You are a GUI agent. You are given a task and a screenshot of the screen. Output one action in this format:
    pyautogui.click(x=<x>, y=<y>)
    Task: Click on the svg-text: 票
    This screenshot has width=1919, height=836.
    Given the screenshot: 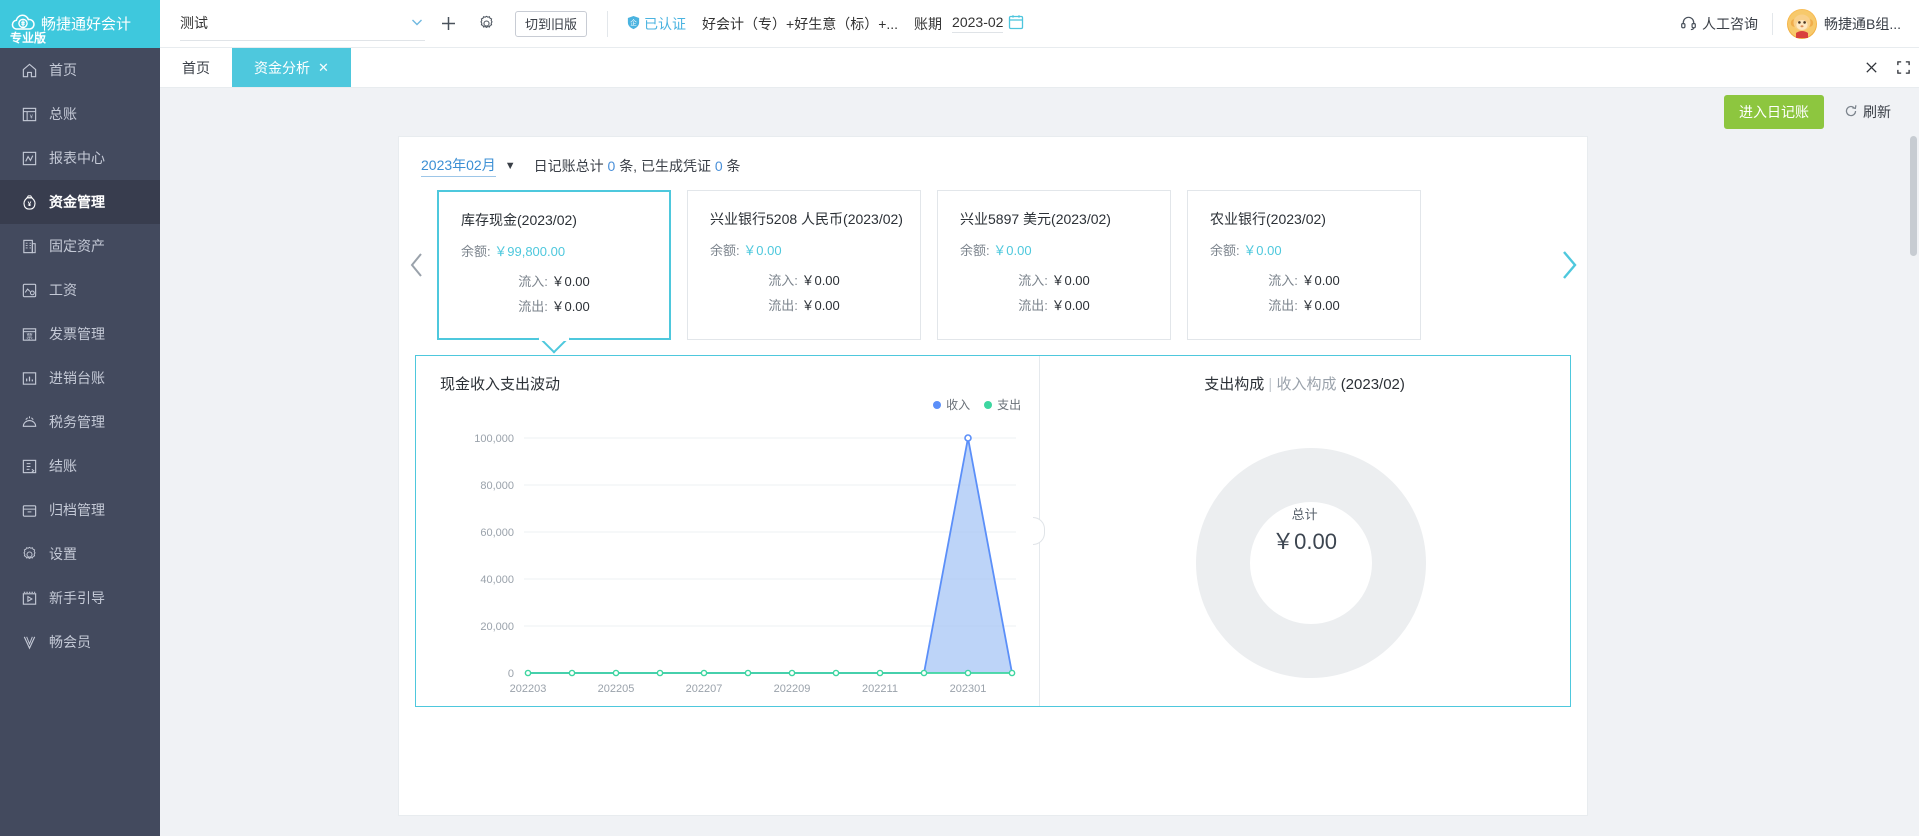 What is the action you would take?
    pyautogui.click(x=29, y=336)
    